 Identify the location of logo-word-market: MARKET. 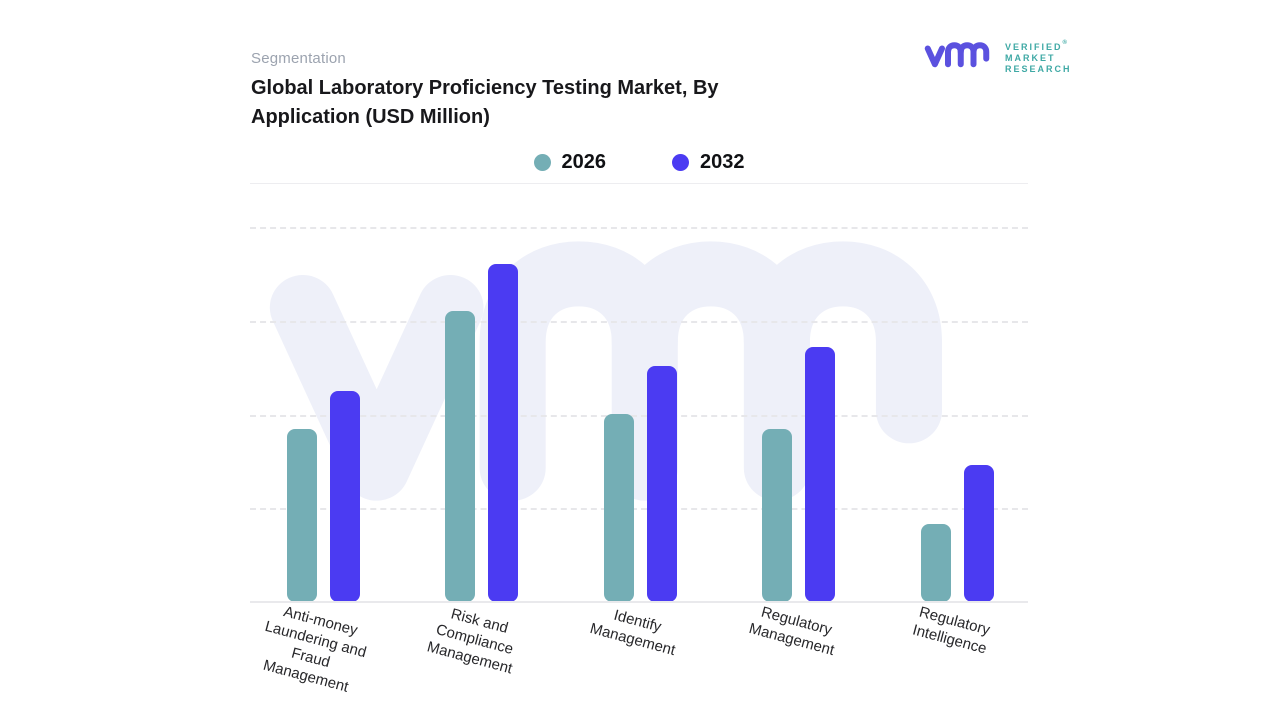
(1030, 57).